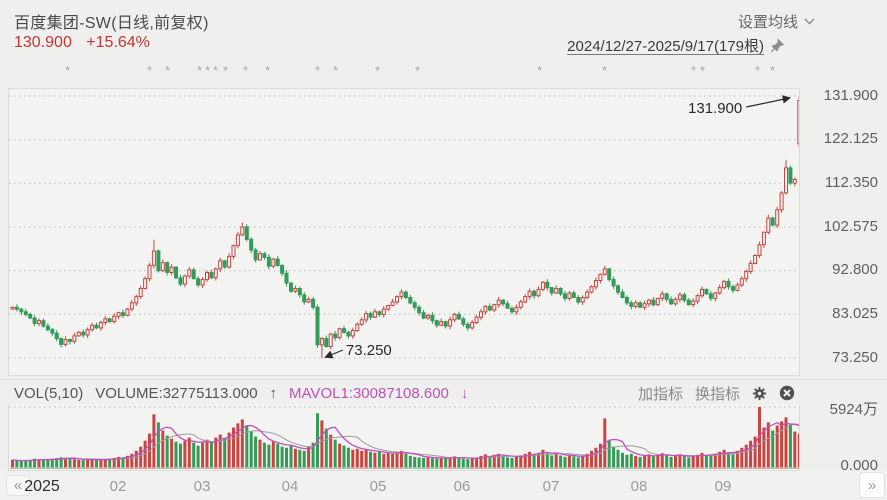 Image resolution: width=887 pixels, height=500 pixels. What do you see at coordinates (18, 485) in the screenshot?
I see `scroll-left-button: «` at bounding box center [18, 485].